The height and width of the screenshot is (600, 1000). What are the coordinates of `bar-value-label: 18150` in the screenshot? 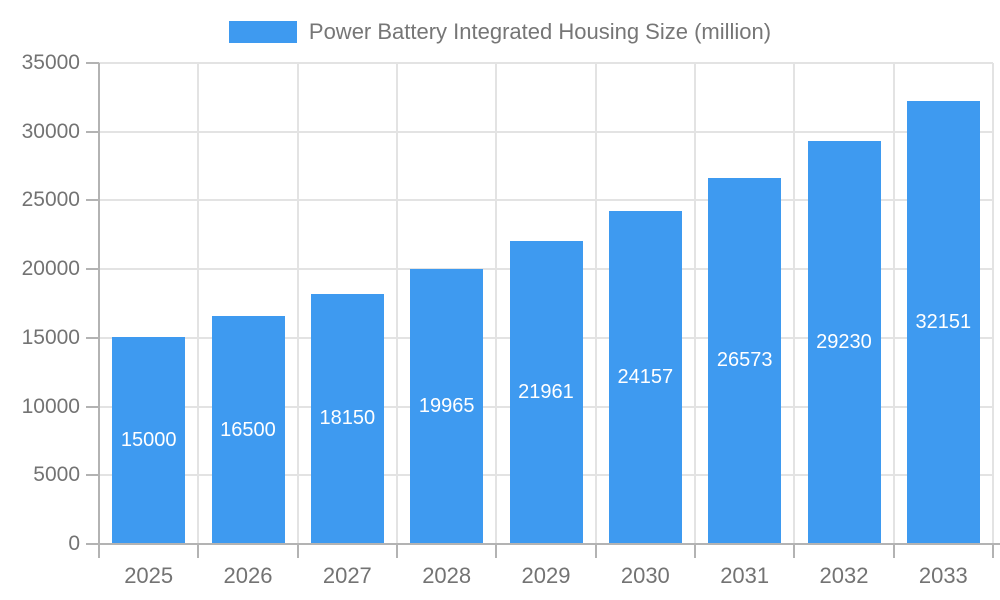 It's located at (347, 418).